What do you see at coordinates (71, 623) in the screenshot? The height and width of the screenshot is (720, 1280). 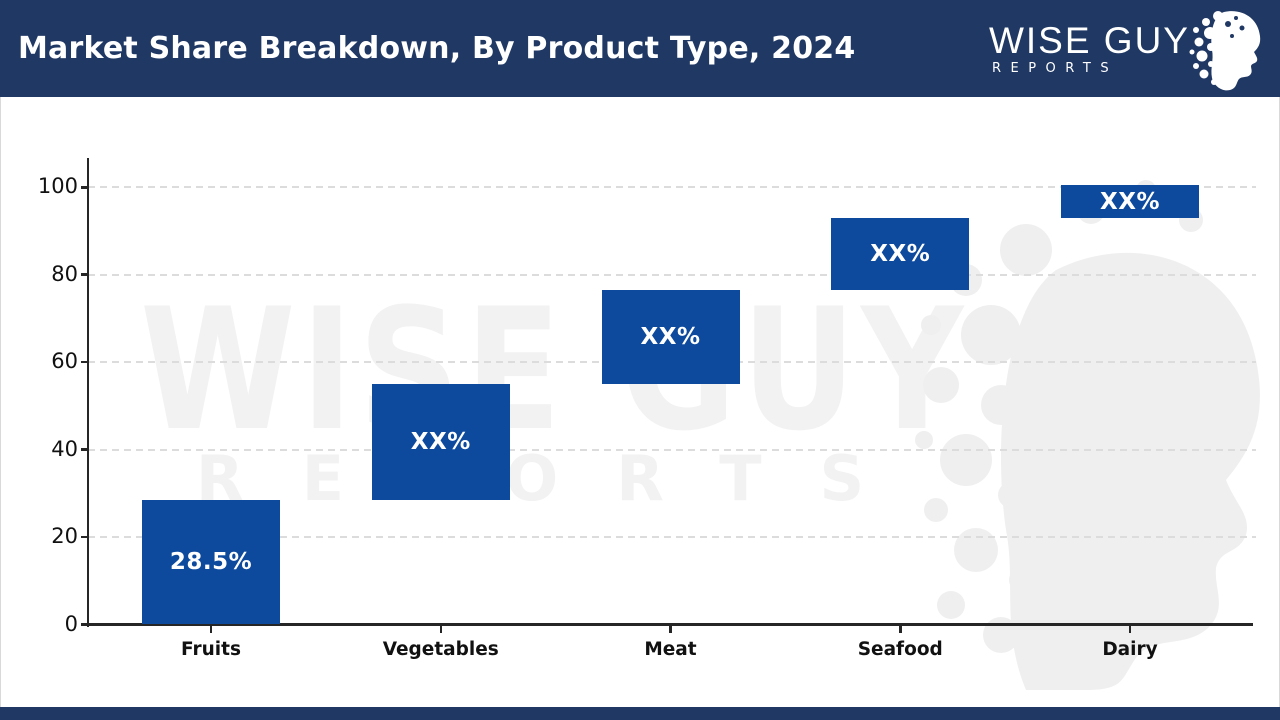 I see `y-tick-label-0: 0` at bounding box center [71, 623].